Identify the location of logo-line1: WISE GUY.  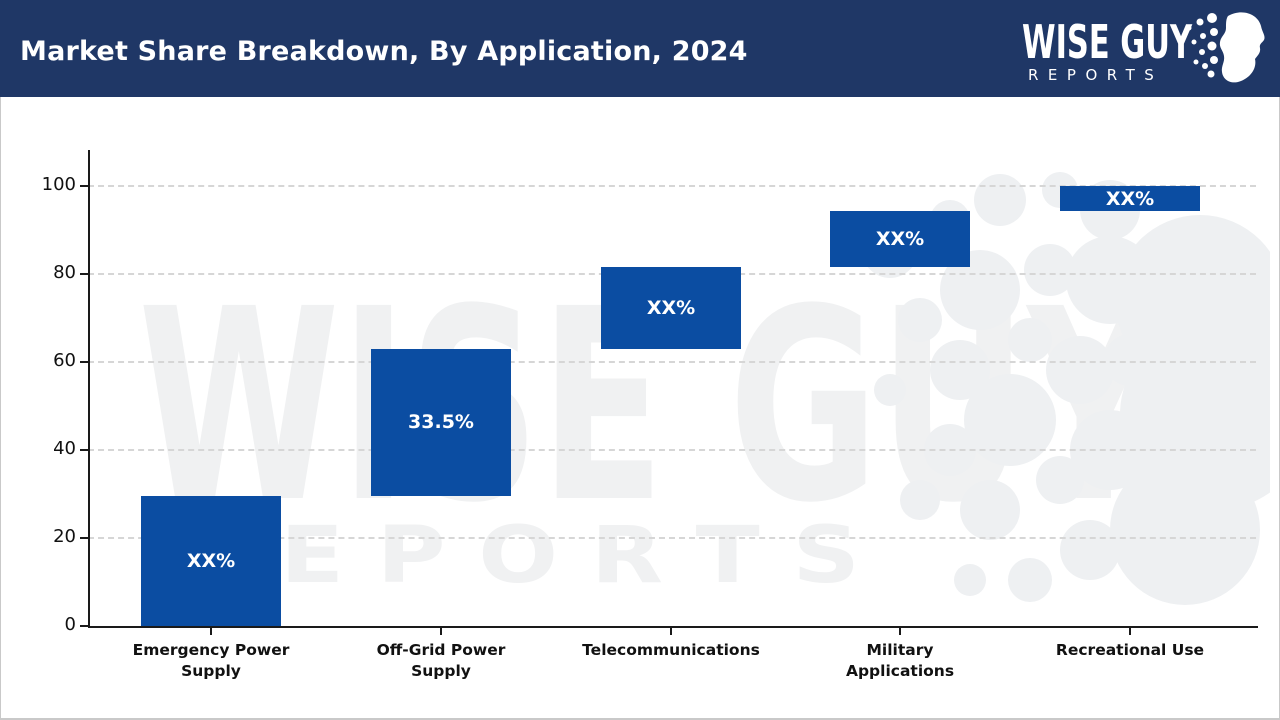
(1107, 42).